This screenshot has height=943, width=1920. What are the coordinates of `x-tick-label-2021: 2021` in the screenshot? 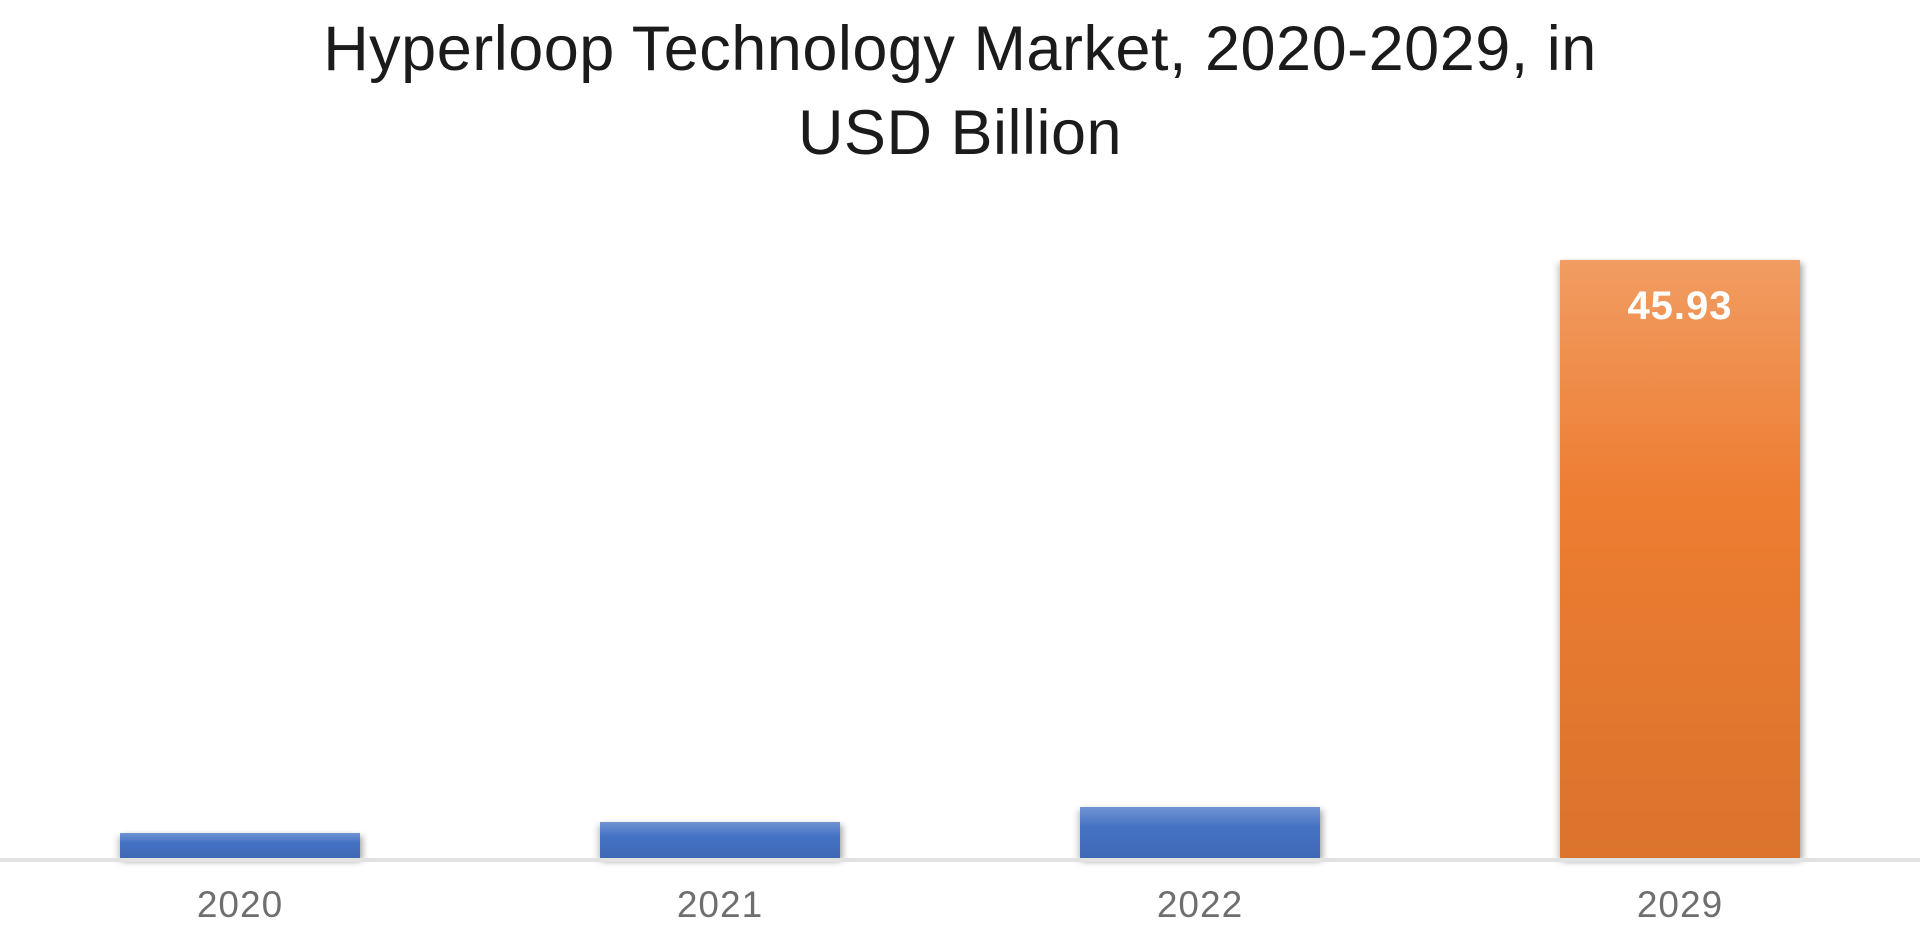 It's located at (720, 904).